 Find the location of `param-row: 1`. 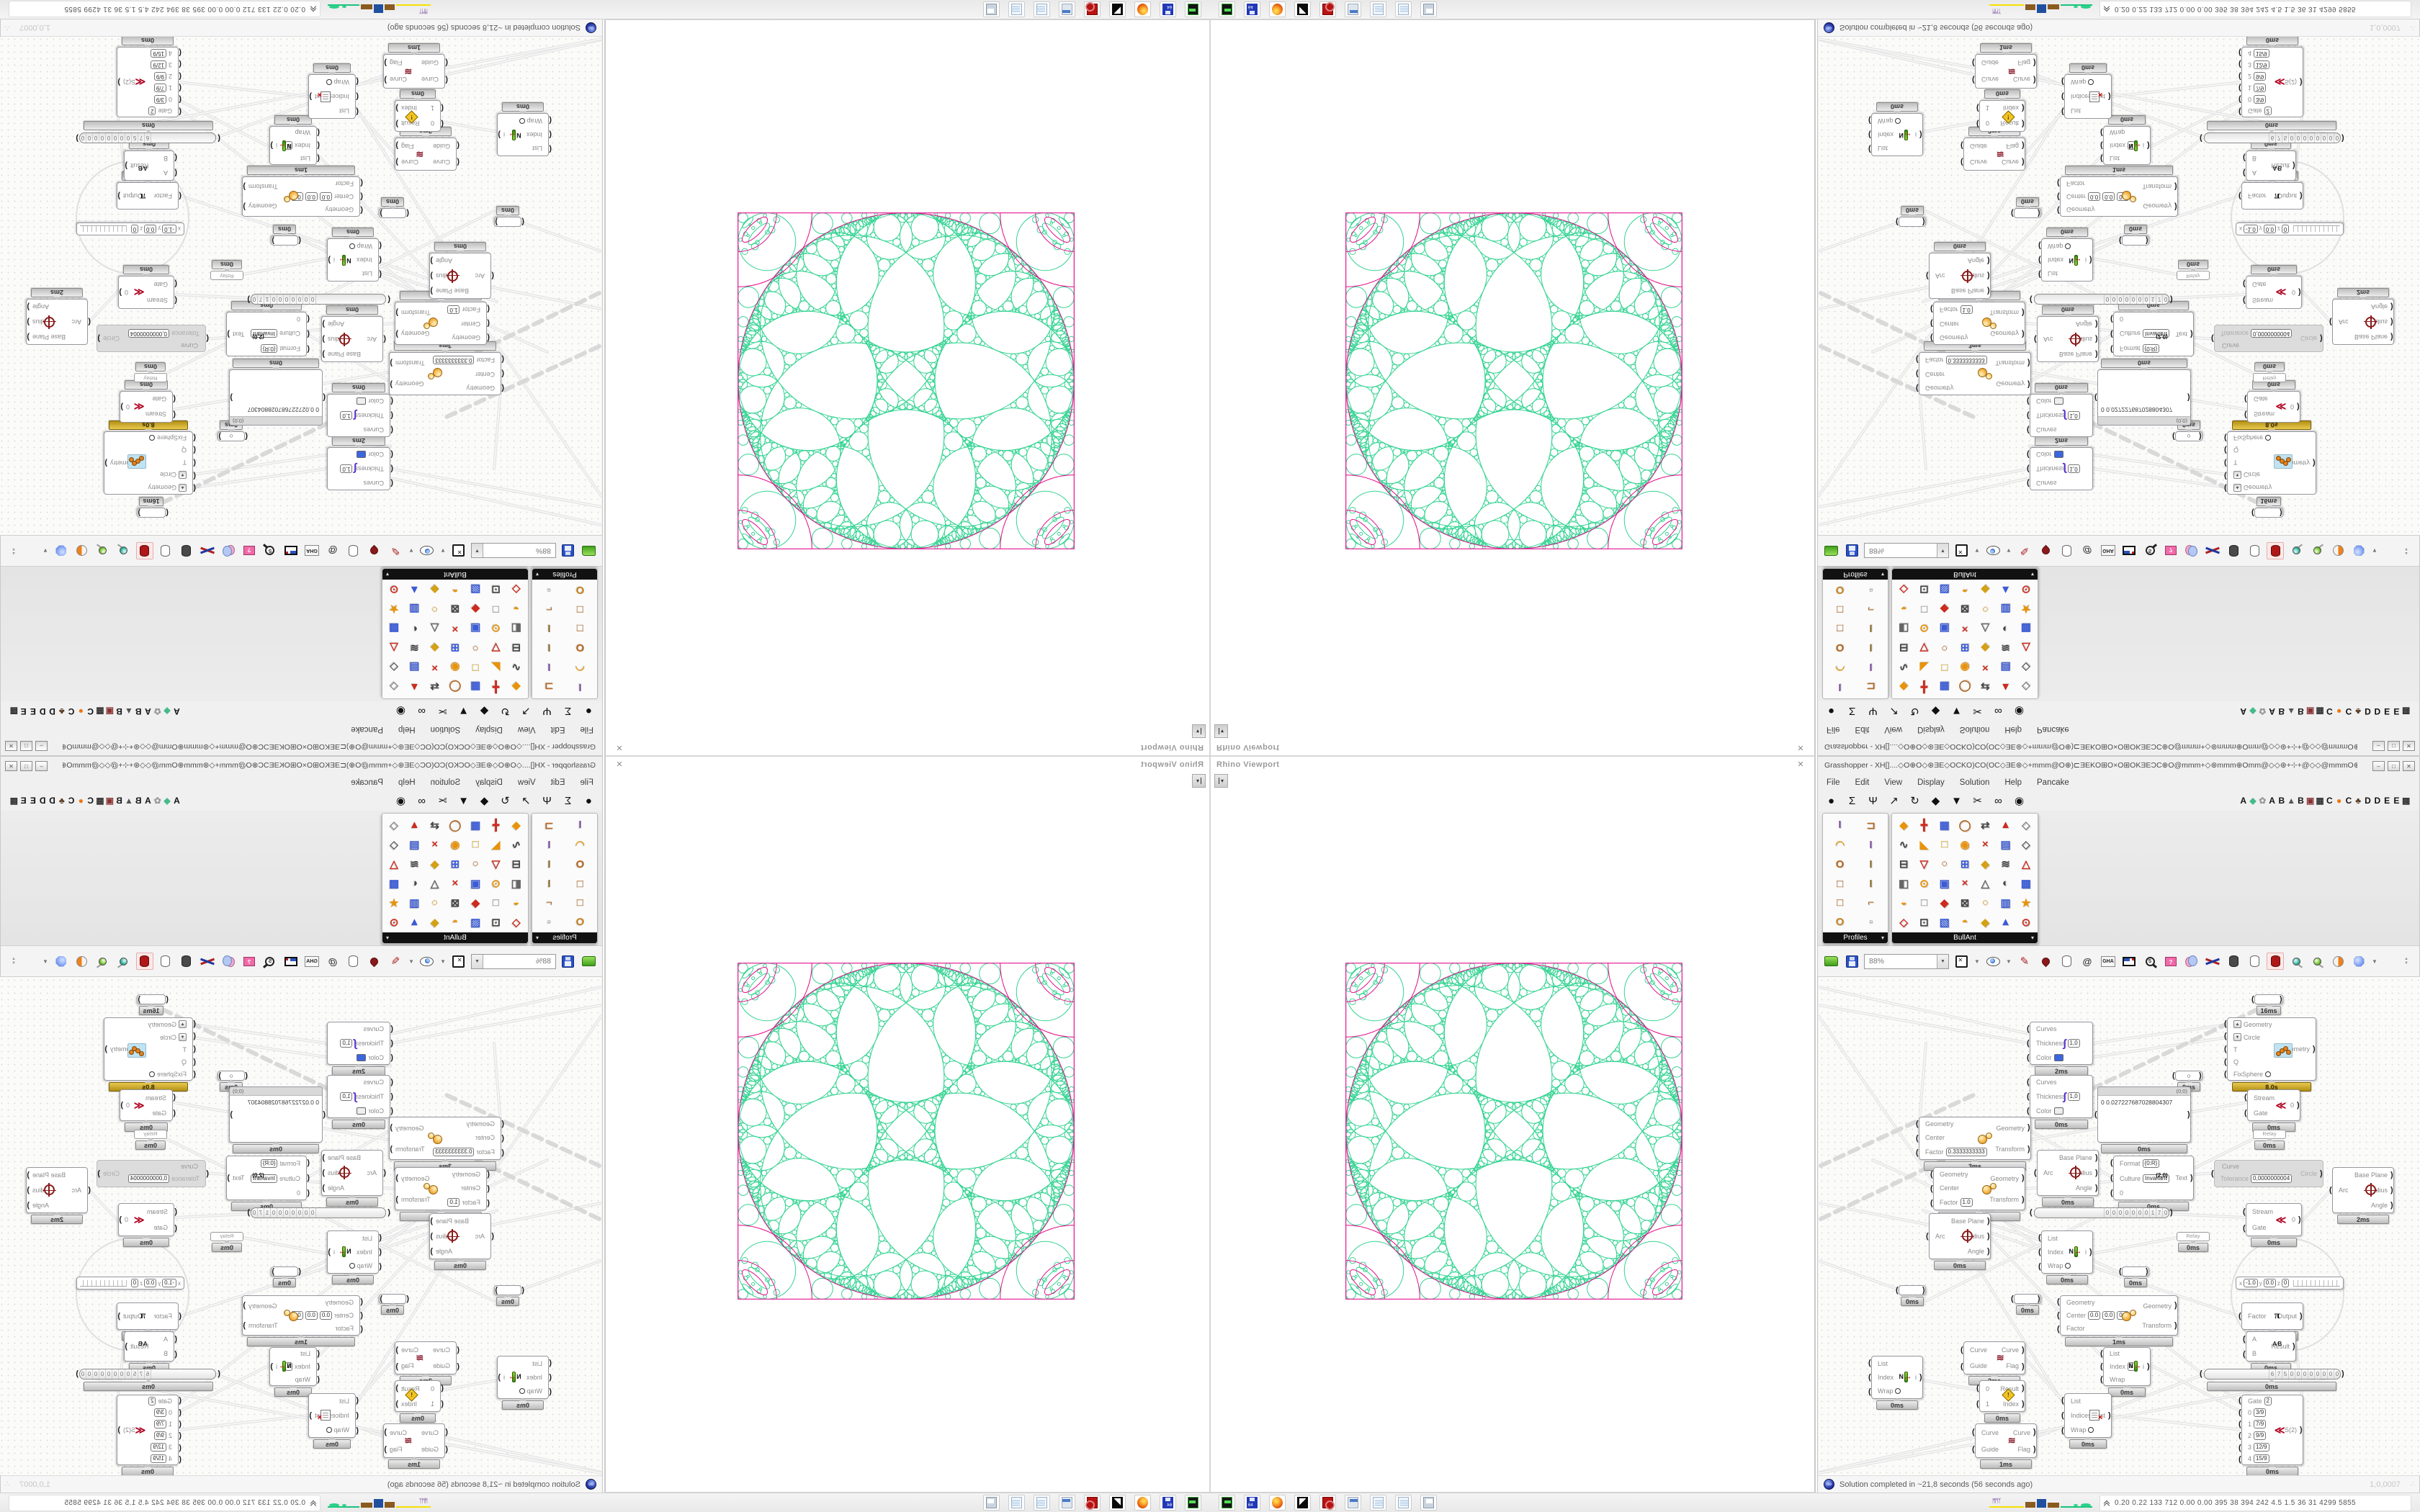

param-row: 1 is located at coordinates (1993, 1404).